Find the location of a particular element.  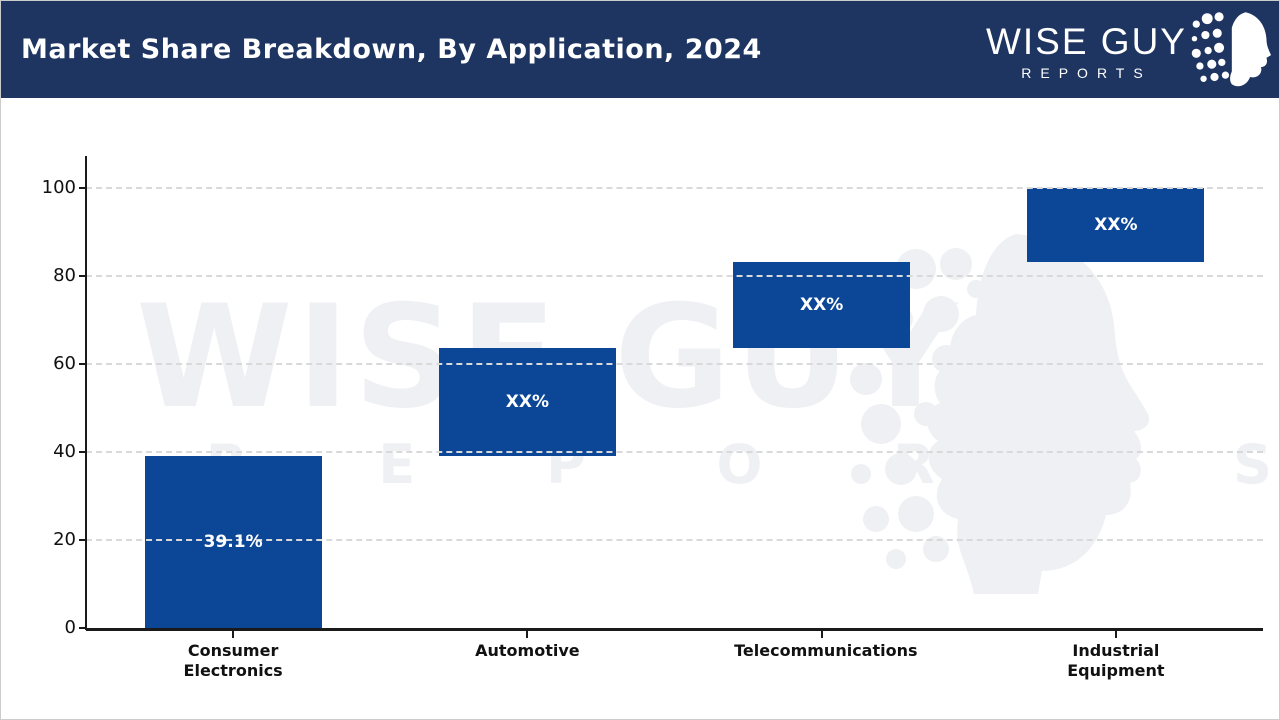

y-tick-label: 60 is located at coordinates (64, 363).